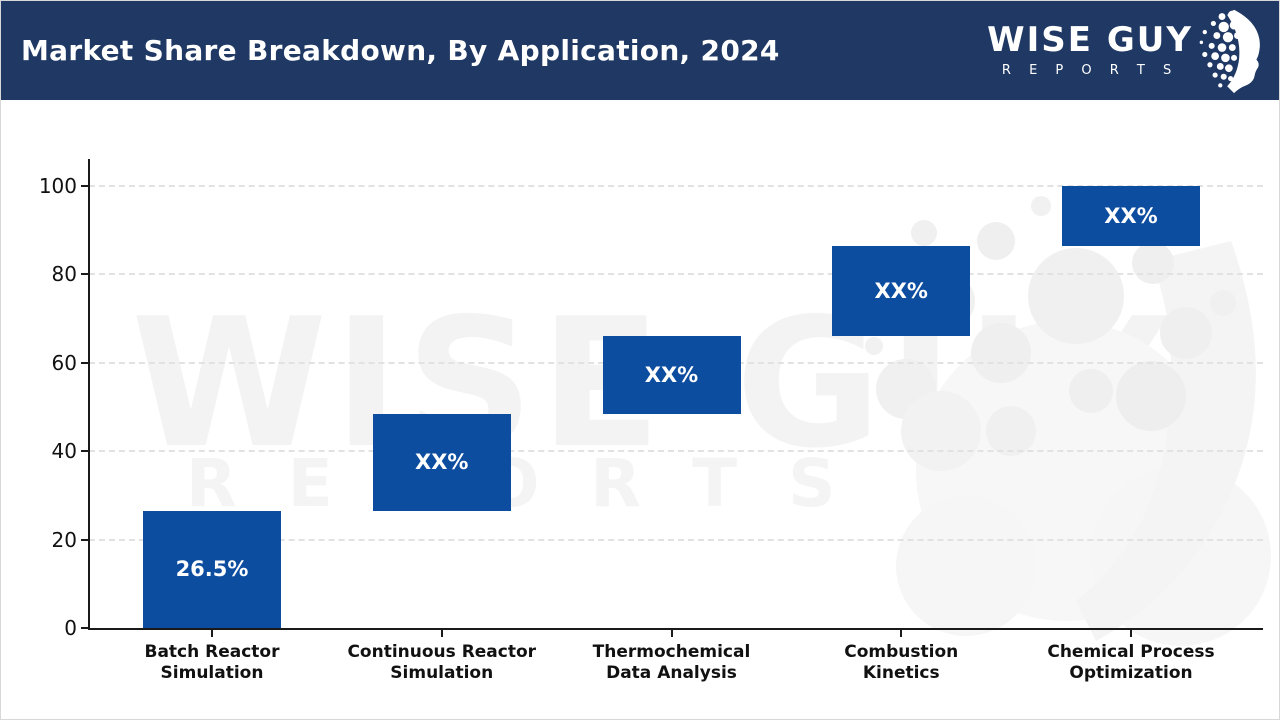 The image size is (1280, 720). Describe the element at coordinates (64, 362) in the screenshot. I see `y-tick-label: 60` at that location.